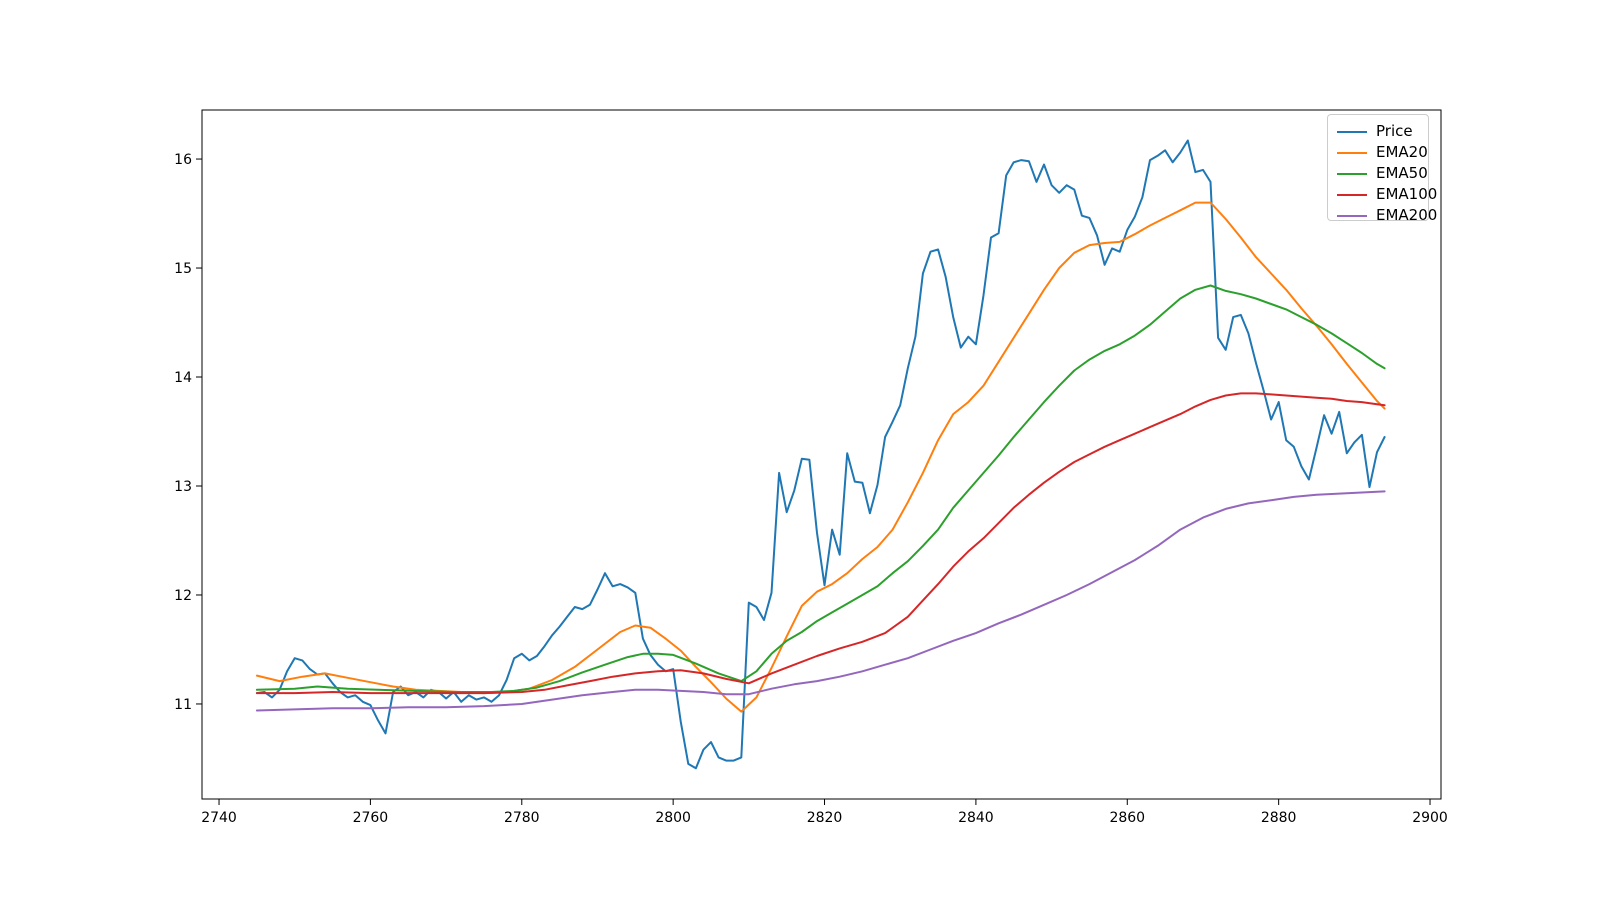 This screenshot has height=900, width=1600. I want to click on legend-label: EMA50, so click(1402, 173).